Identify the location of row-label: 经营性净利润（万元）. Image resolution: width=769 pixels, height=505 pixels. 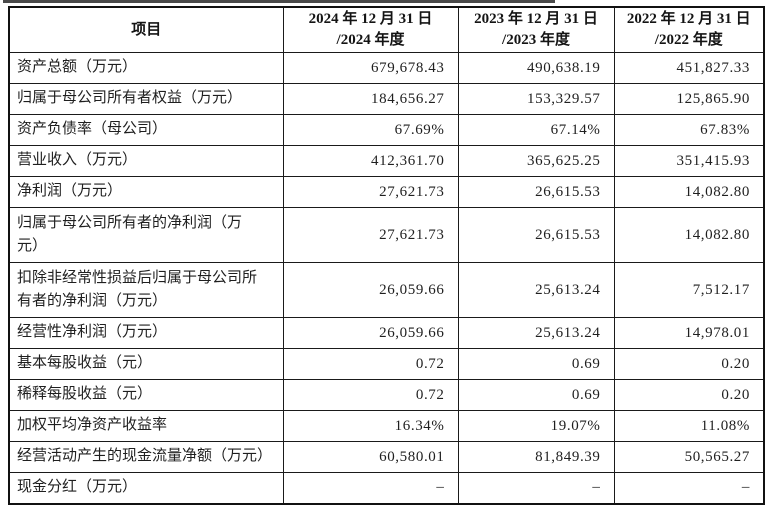
(146, 333).